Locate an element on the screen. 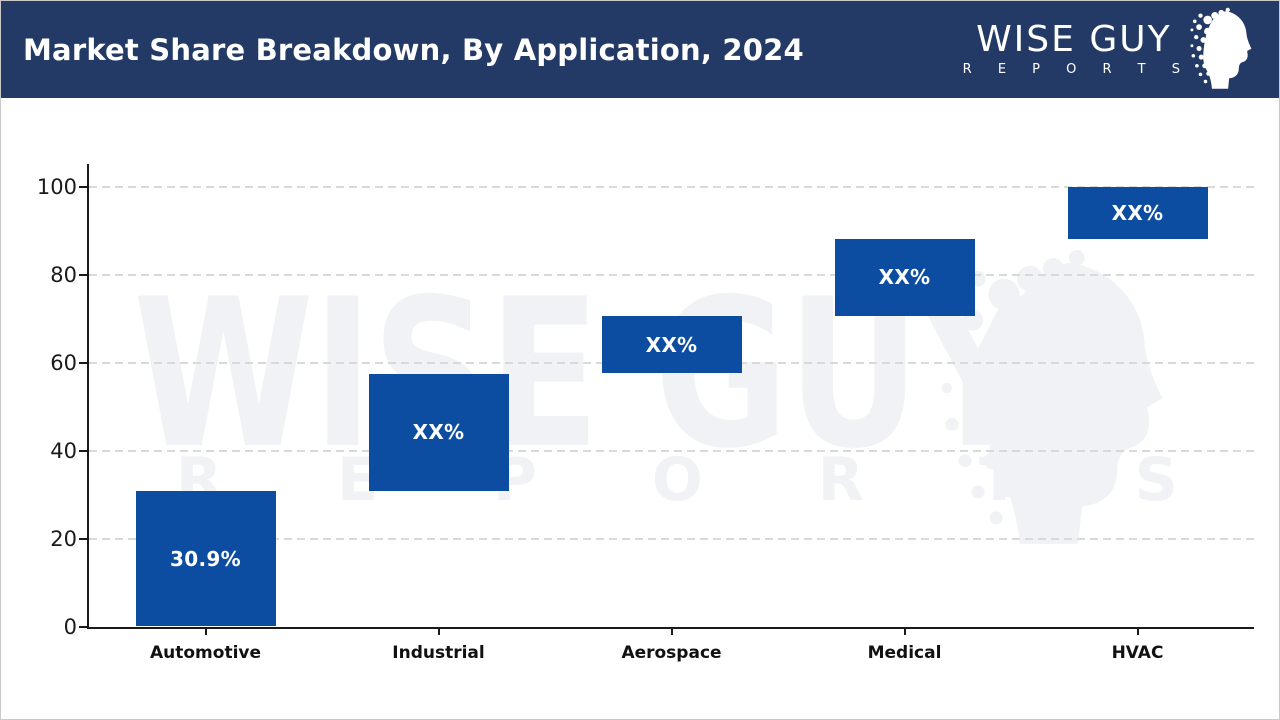 The width and height of the screenshot is (1280, 720). y-tick-label-0: 0 is located at coordinates (70, 626).